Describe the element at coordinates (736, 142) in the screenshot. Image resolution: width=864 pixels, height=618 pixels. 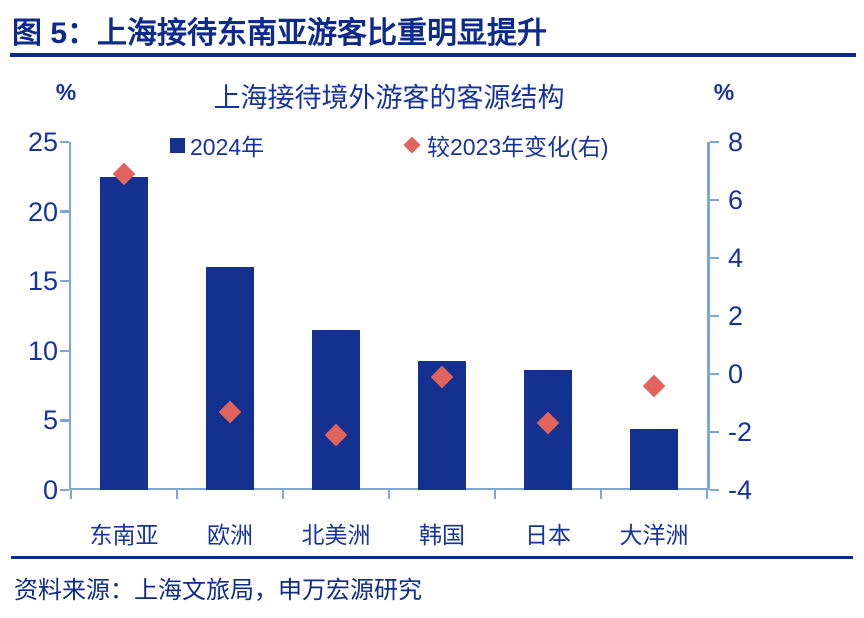
I see `right-axis-tick-label: 8` at that location.